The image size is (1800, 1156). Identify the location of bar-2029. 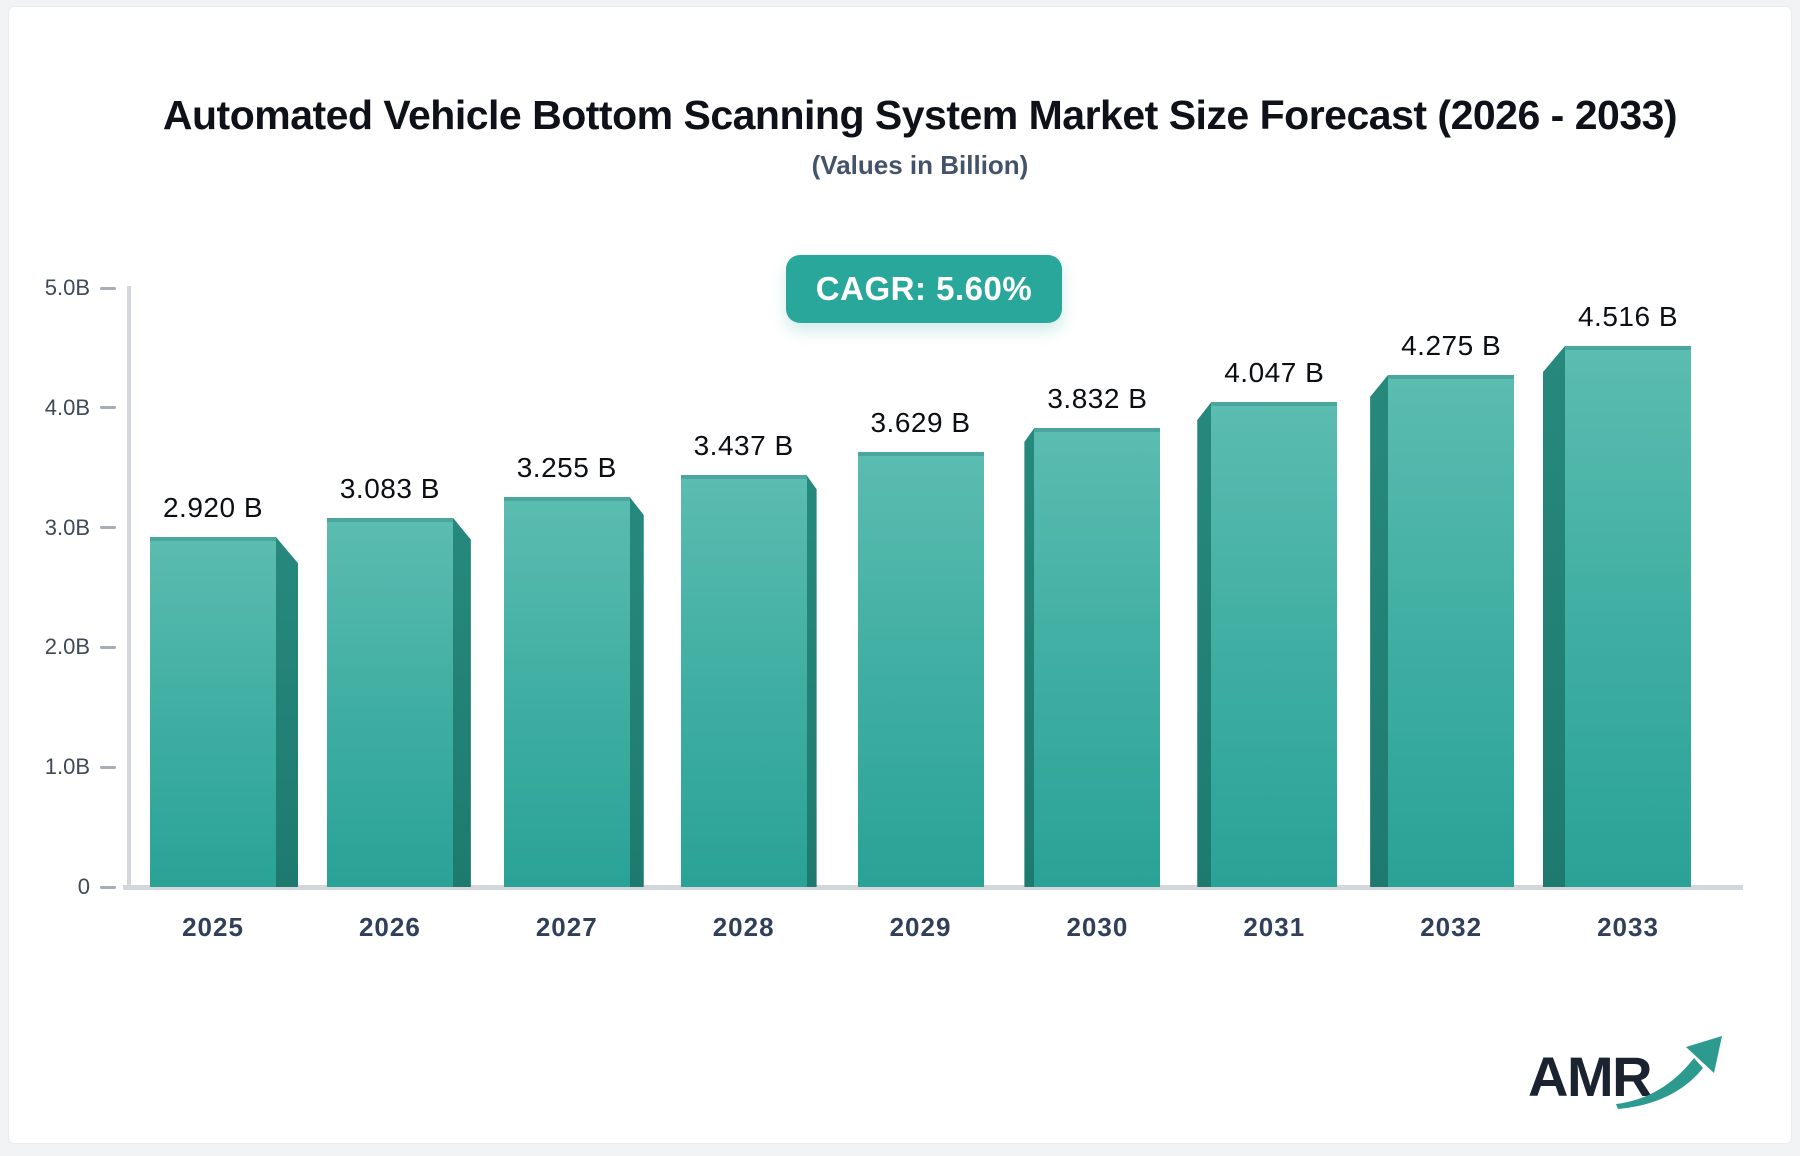
(920, 669).